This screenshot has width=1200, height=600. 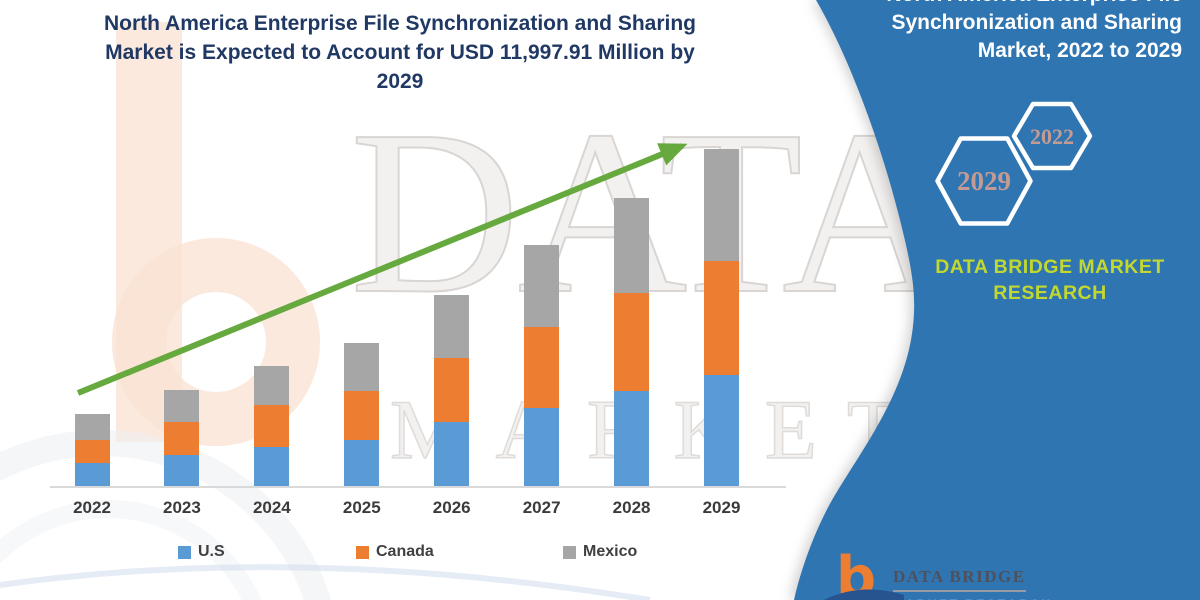 I want to click on footer-logo-swoosh, so click(x=864, y=594).